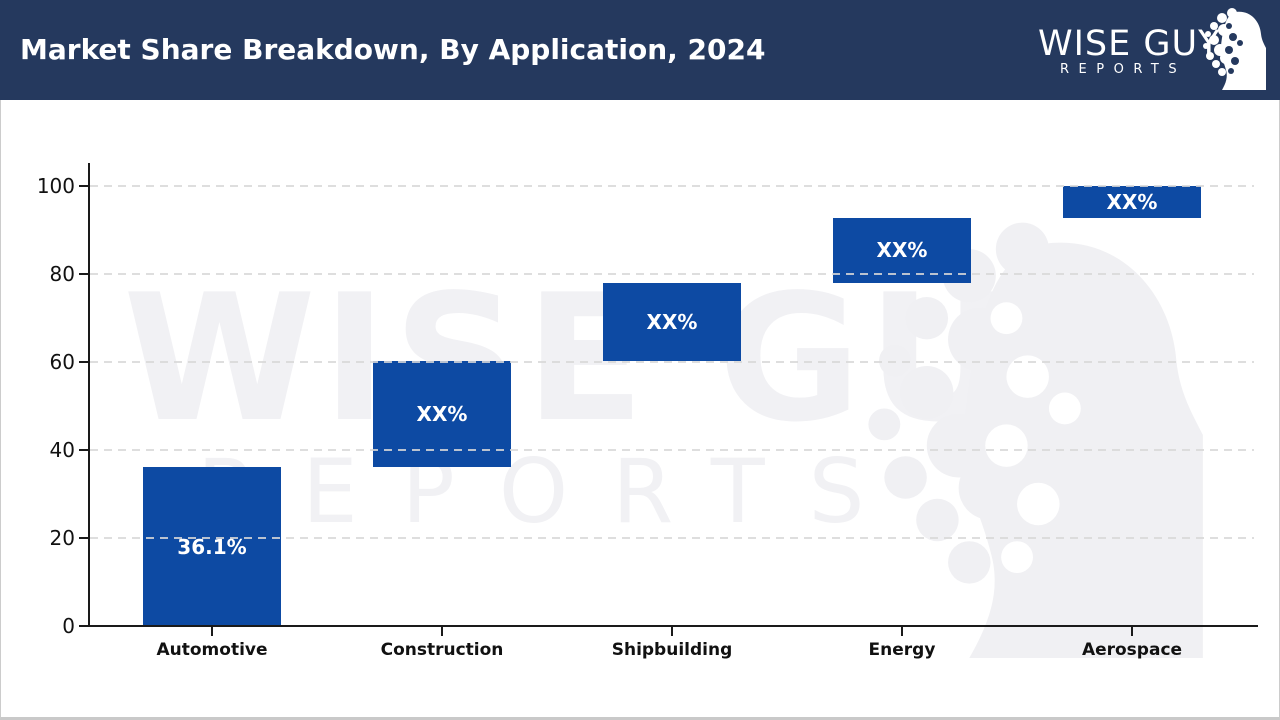 The width and height of the screenshot is (1280, 720). Describe the element at coordinates (212, 631) in the screenshot. I see `x-tick-automotive` at that location.